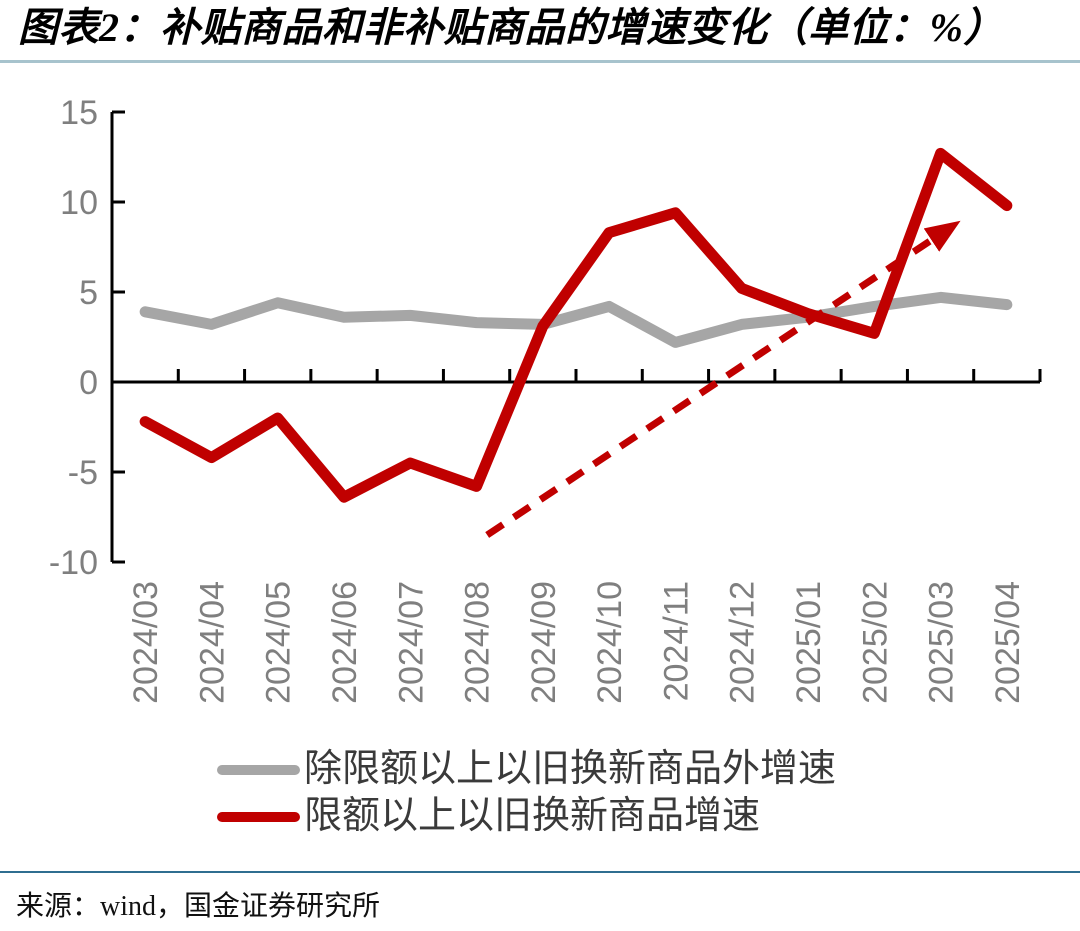  What do you see at coordinates (88, 293) in the screenshot?
I see `y-axis-tick-label: 5` at bounding box center [88, 293].